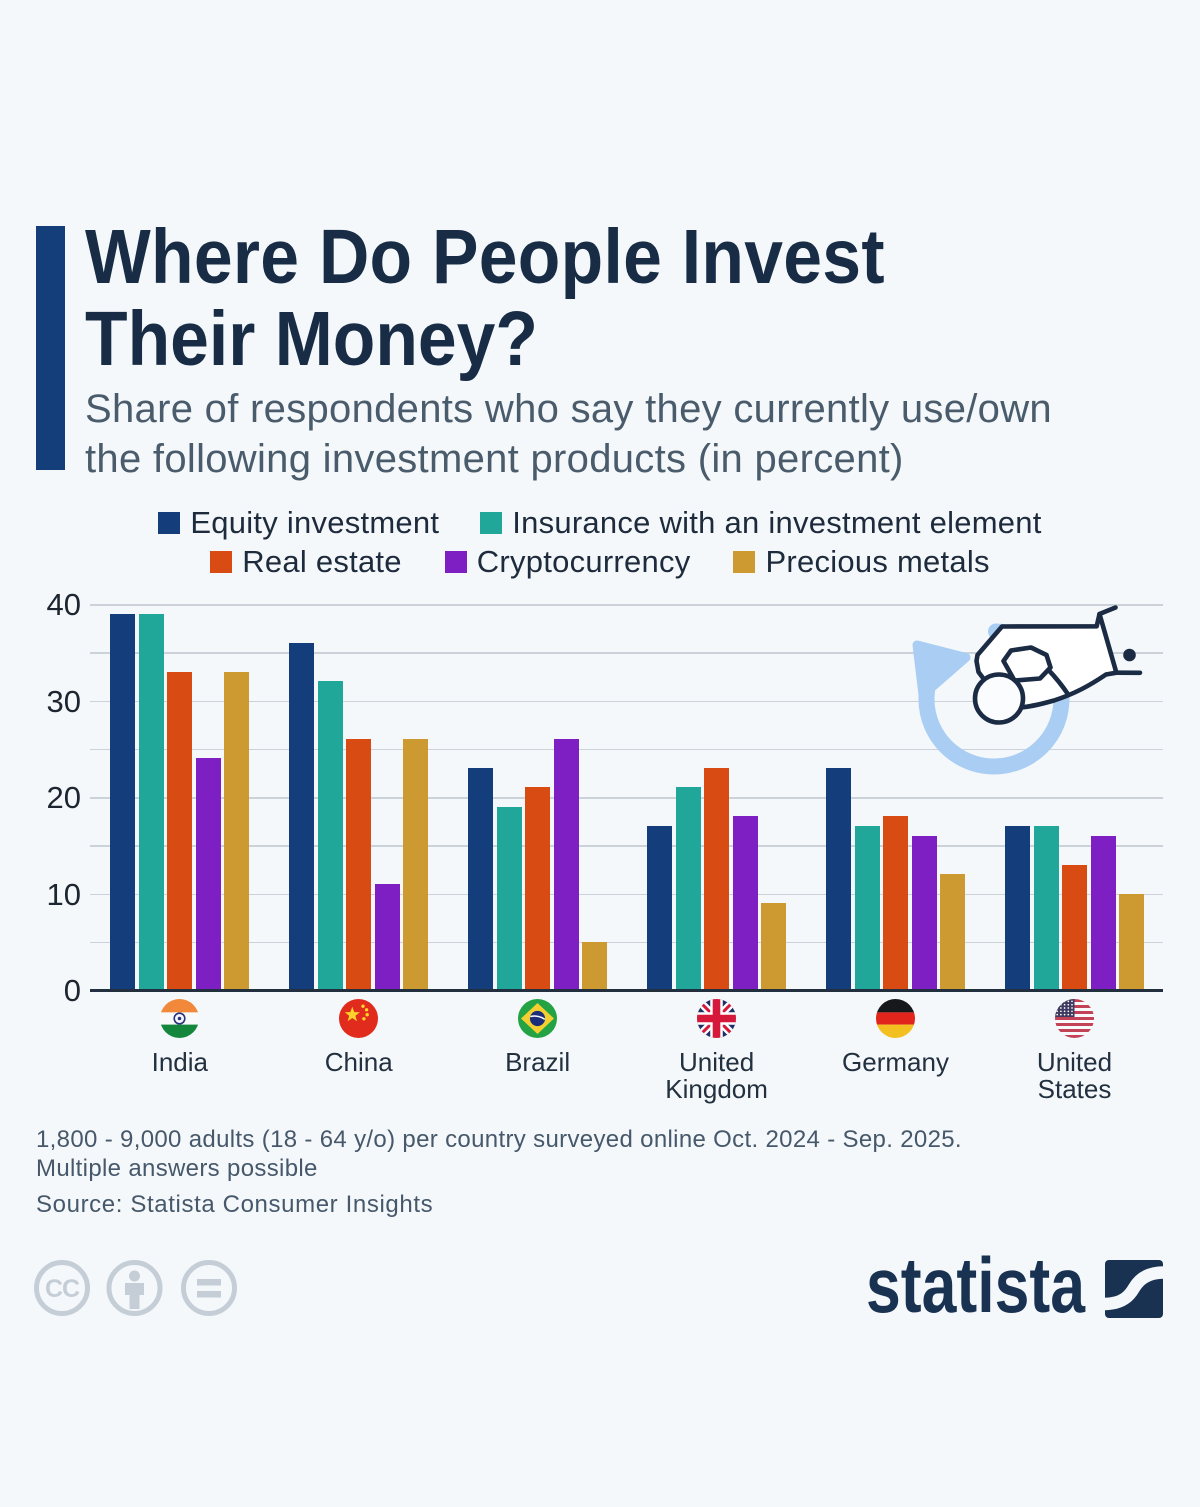 Image resolution: width=1200 pixels, height=1507 pixels. What do you see at coordinates (62, 1289) in the screenshot?
I see `svg-text: CC` at bounding box center [62, 1289].